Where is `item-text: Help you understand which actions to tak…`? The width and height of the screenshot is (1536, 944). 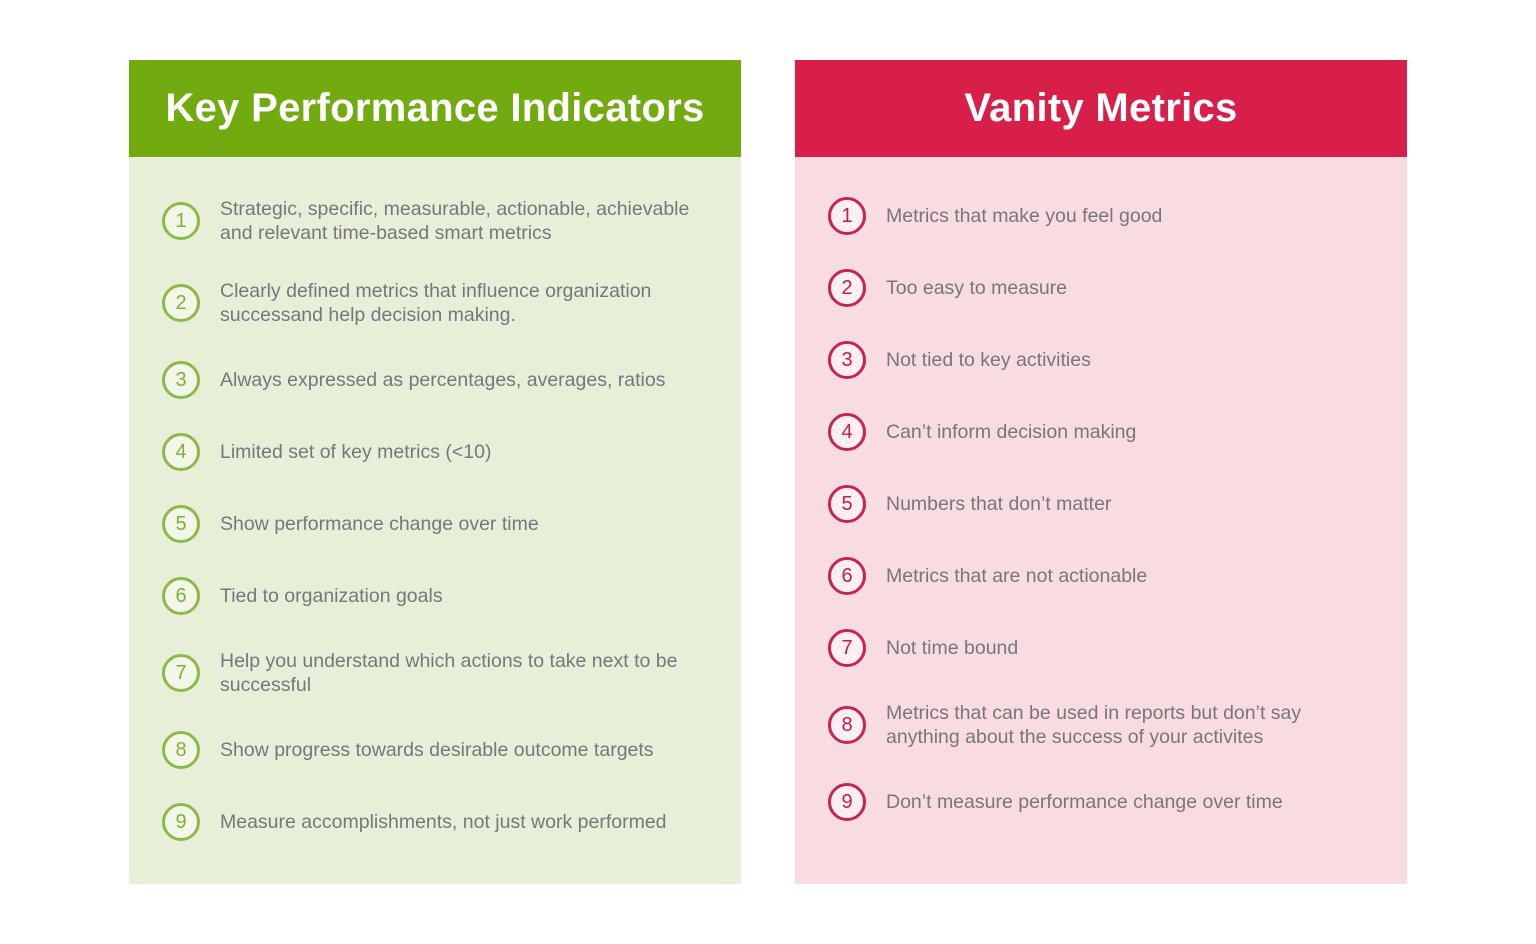 item-text: Help you understand which actions to tak… is located at coordinates (449, 673).